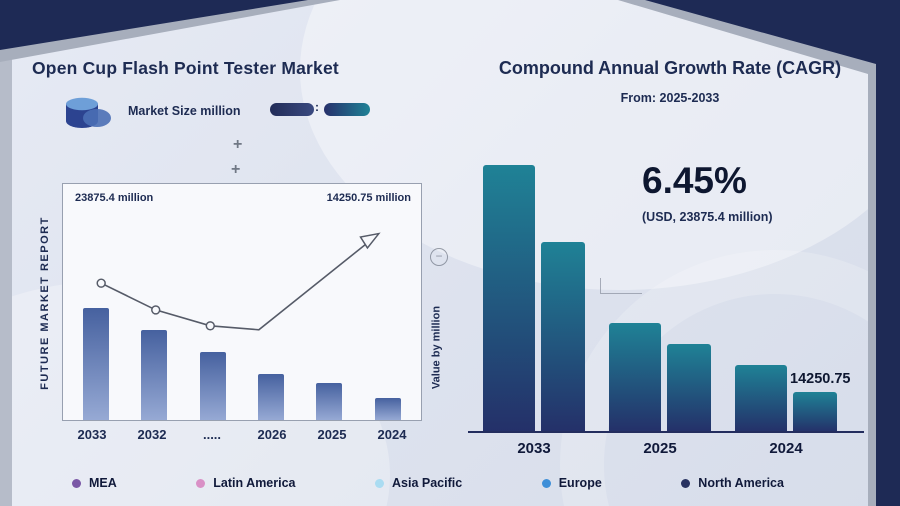  I want to click on legend-pill-navy, so click(292, 109).